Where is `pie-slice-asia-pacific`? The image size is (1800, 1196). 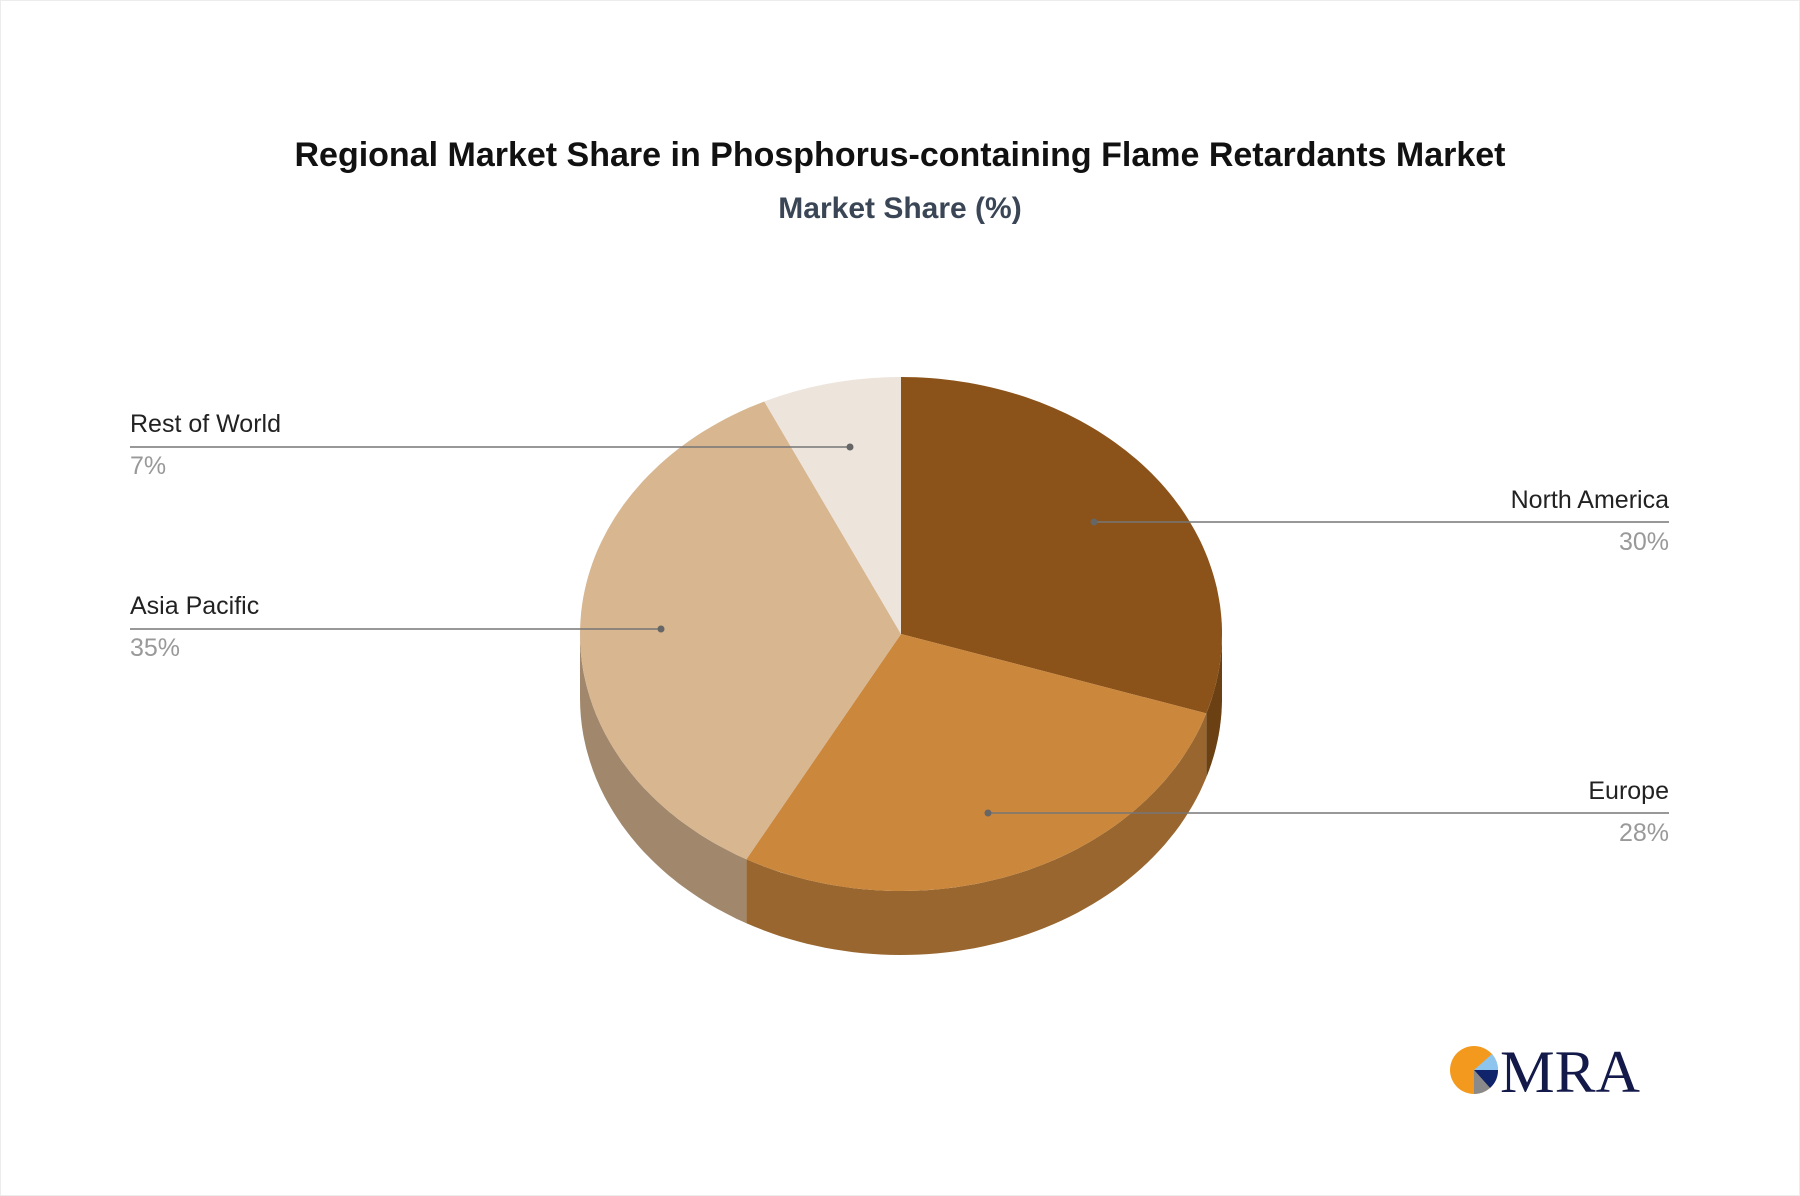 pie-slice-asia-pacific is located at coordinates (740, 630).